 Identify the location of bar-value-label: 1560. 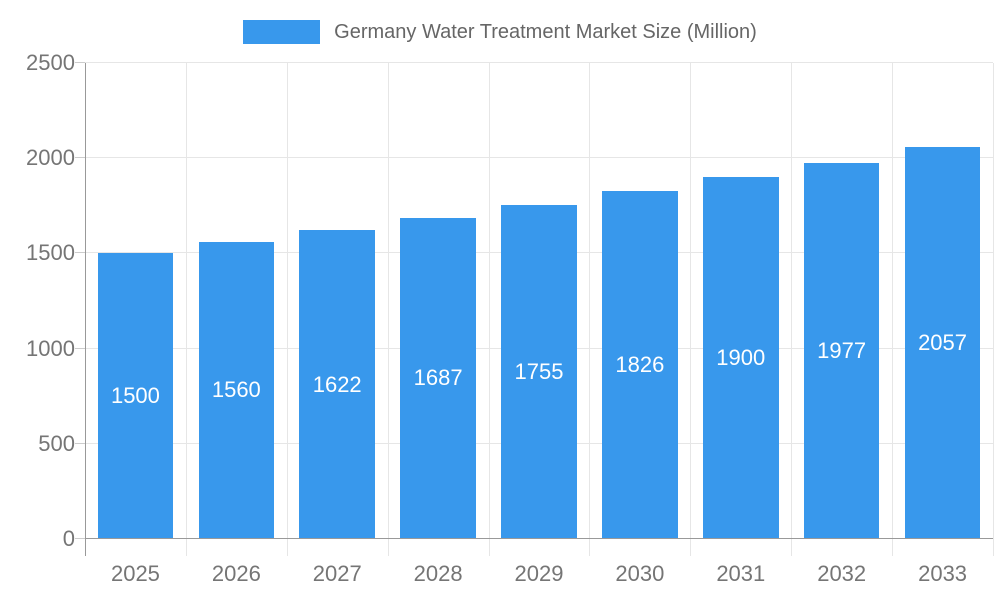
(236, 390).